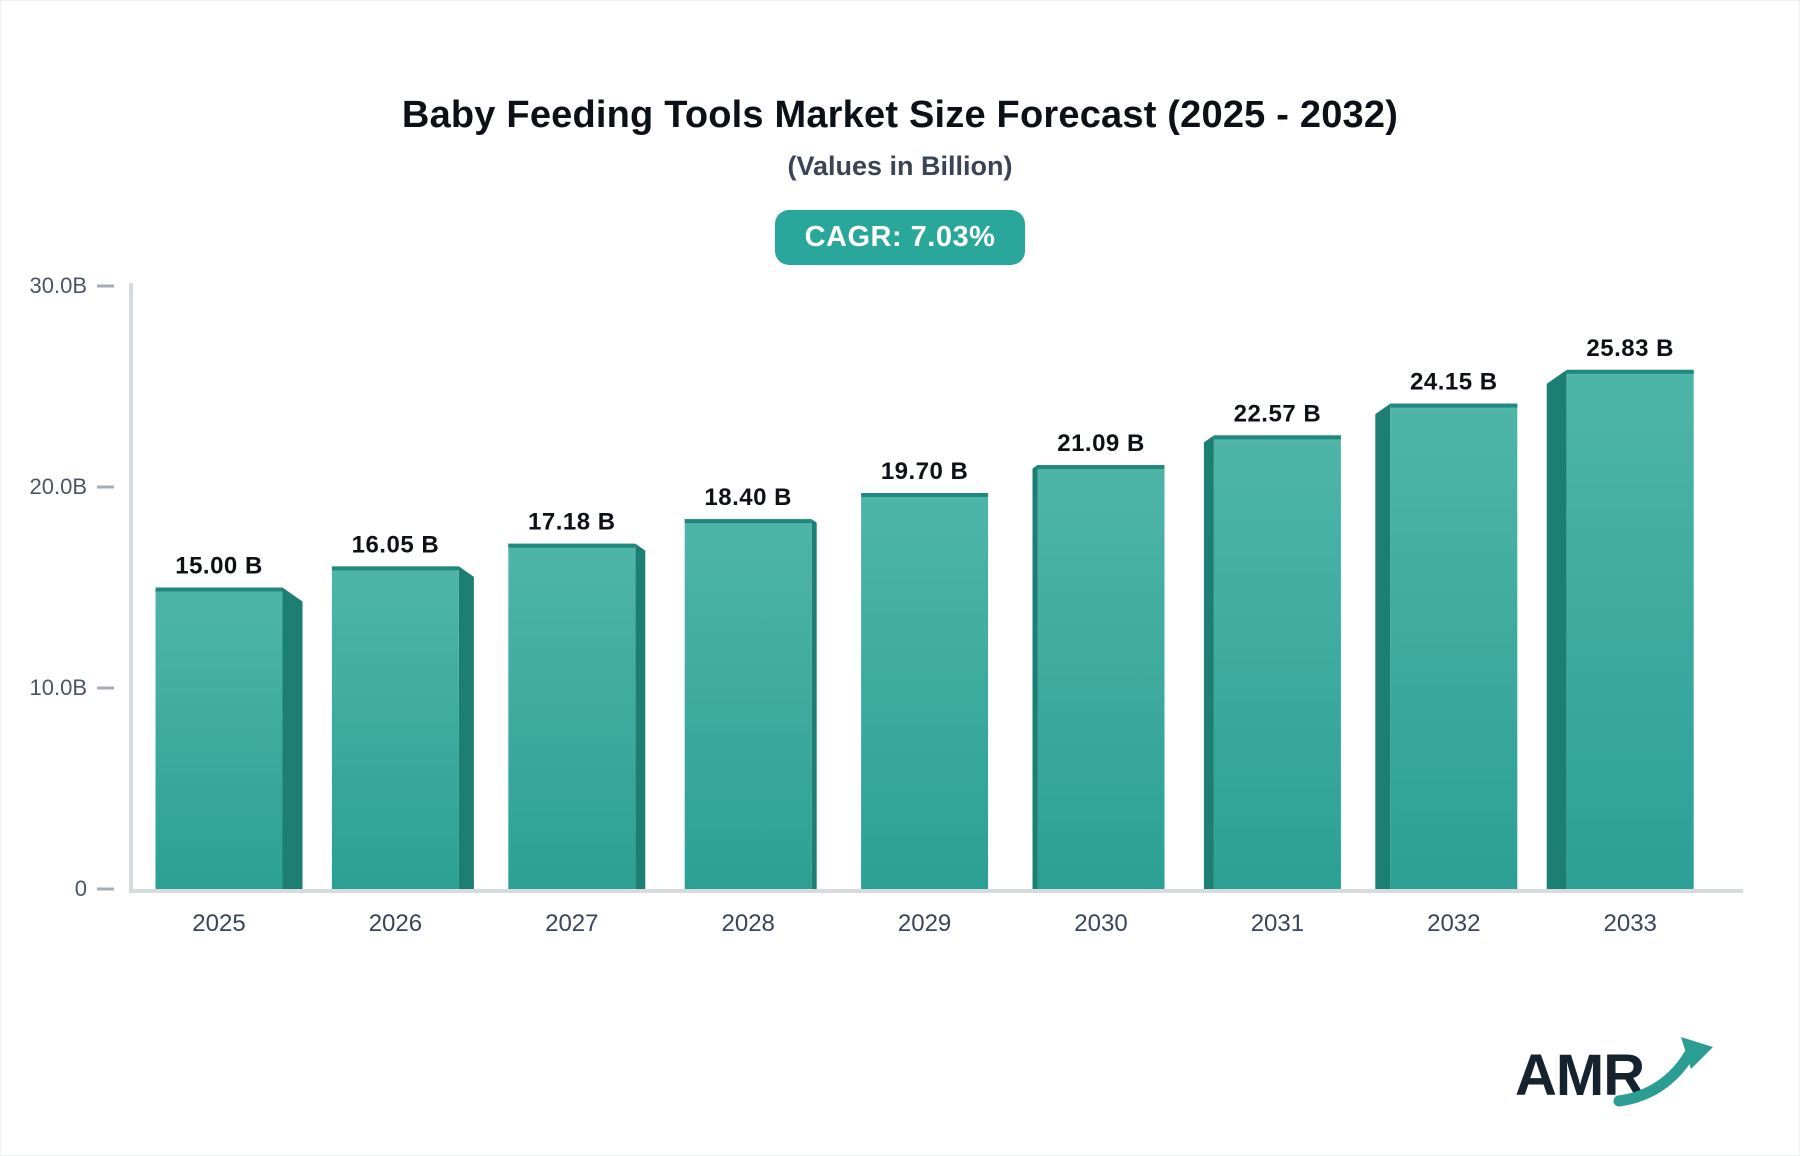 This screenshot has width=1800, height=1156. I want to click on x-tick-label: 2025, so click(218, 923).